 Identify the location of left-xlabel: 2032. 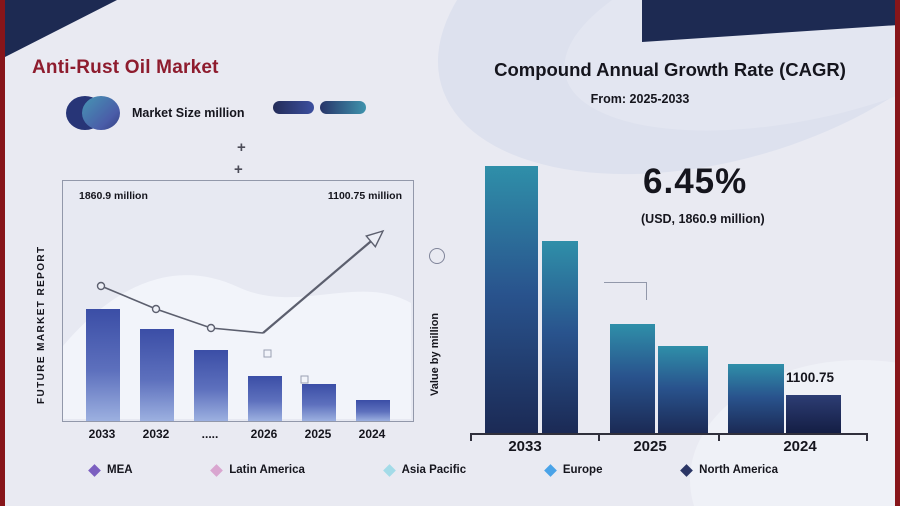
(156, 434).